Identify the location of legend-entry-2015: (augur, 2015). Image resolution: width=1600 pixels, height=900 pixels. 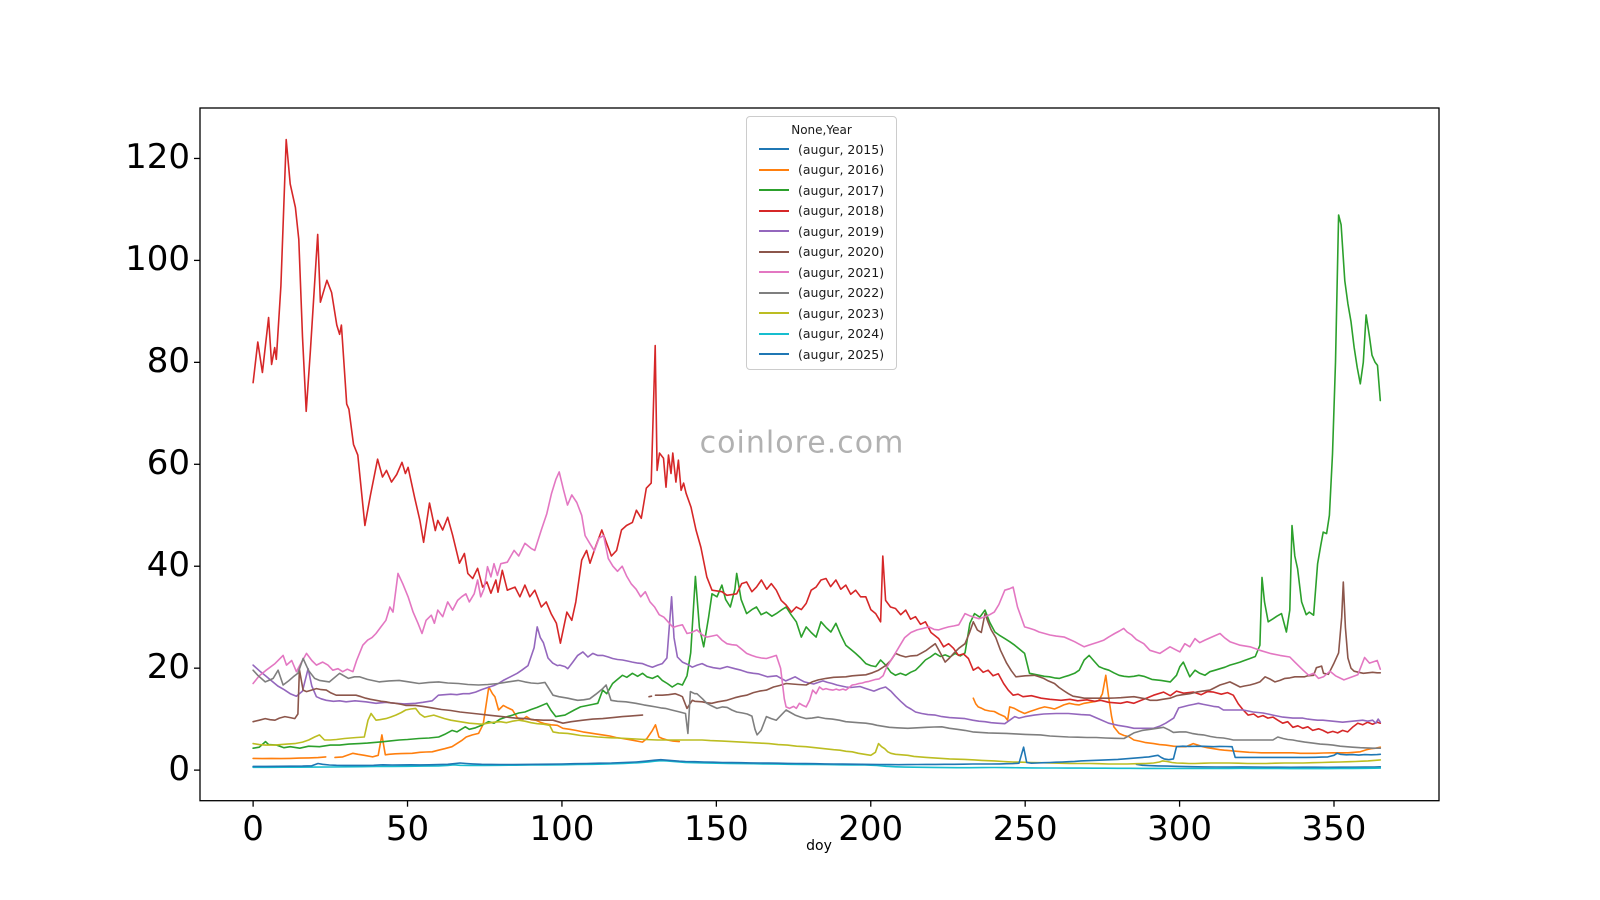
(821, 149).